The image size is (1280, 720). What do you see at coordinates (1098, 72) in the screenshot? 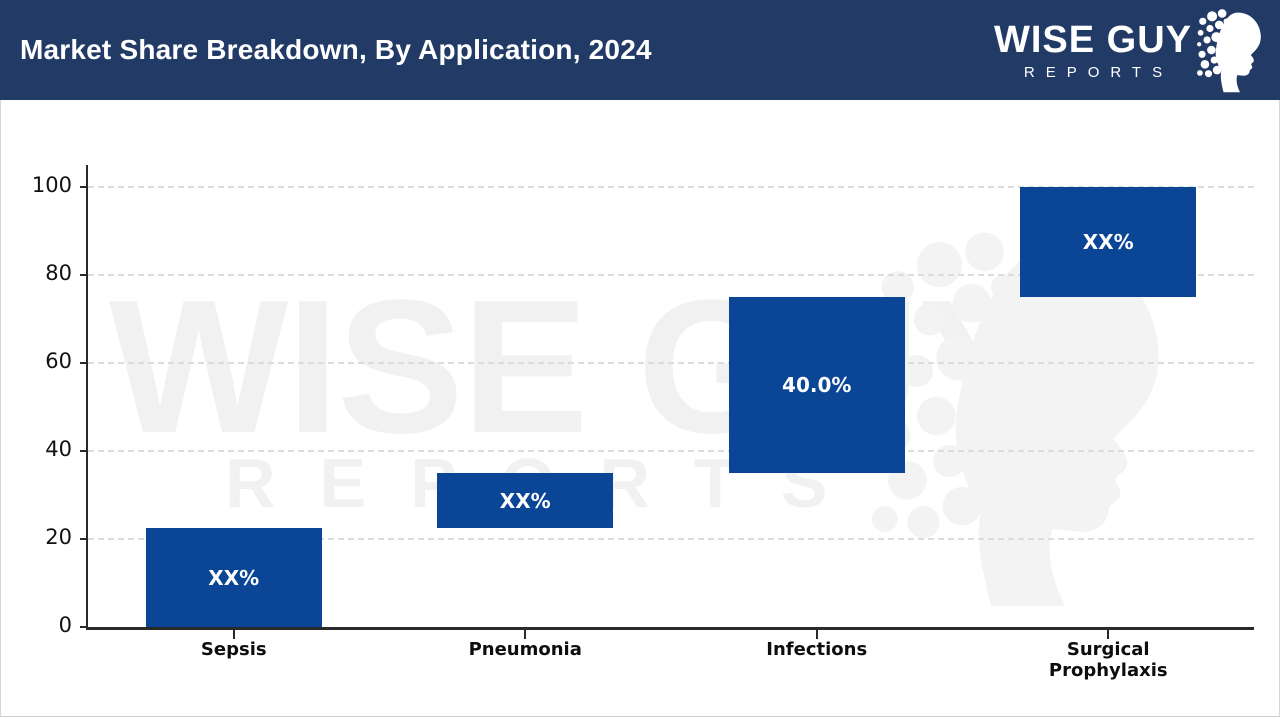
I see `brand-reports-text: REPORTS` at bounding box center [1098, 72].